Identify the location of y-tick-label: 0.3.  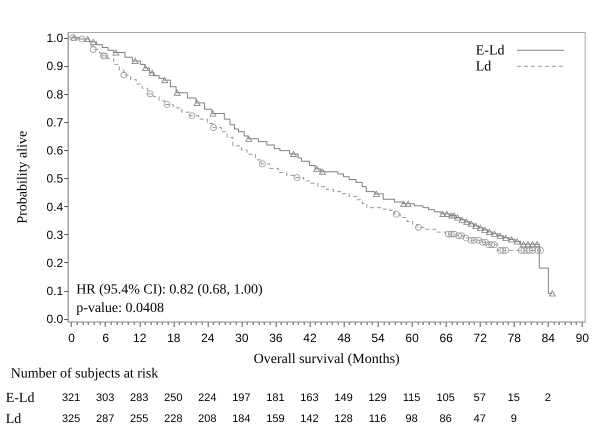
(55, 235).